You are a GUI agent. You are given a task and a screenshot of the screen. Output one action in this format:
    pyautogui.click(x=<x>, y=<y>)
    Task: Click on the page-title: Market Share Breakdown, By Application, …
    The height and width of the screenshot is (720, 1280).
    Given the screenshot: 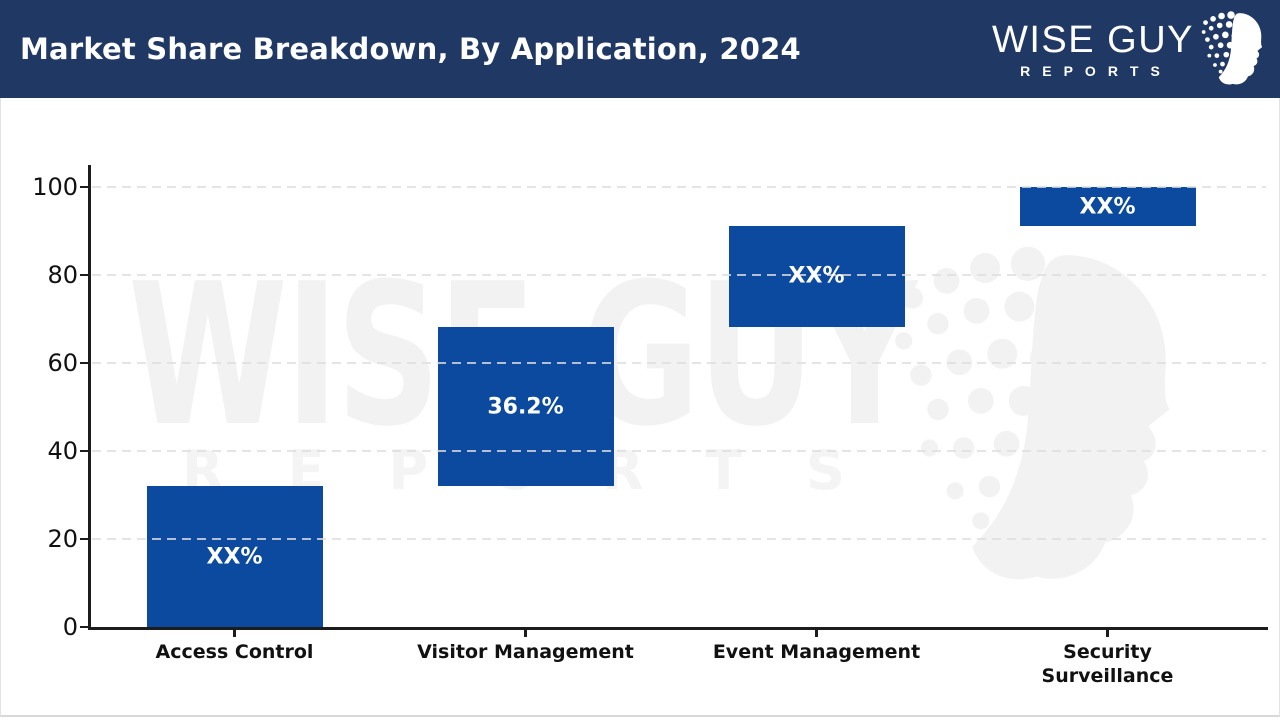 What is the action you would take?
    pyautogui.click(x=410, y=49)
    